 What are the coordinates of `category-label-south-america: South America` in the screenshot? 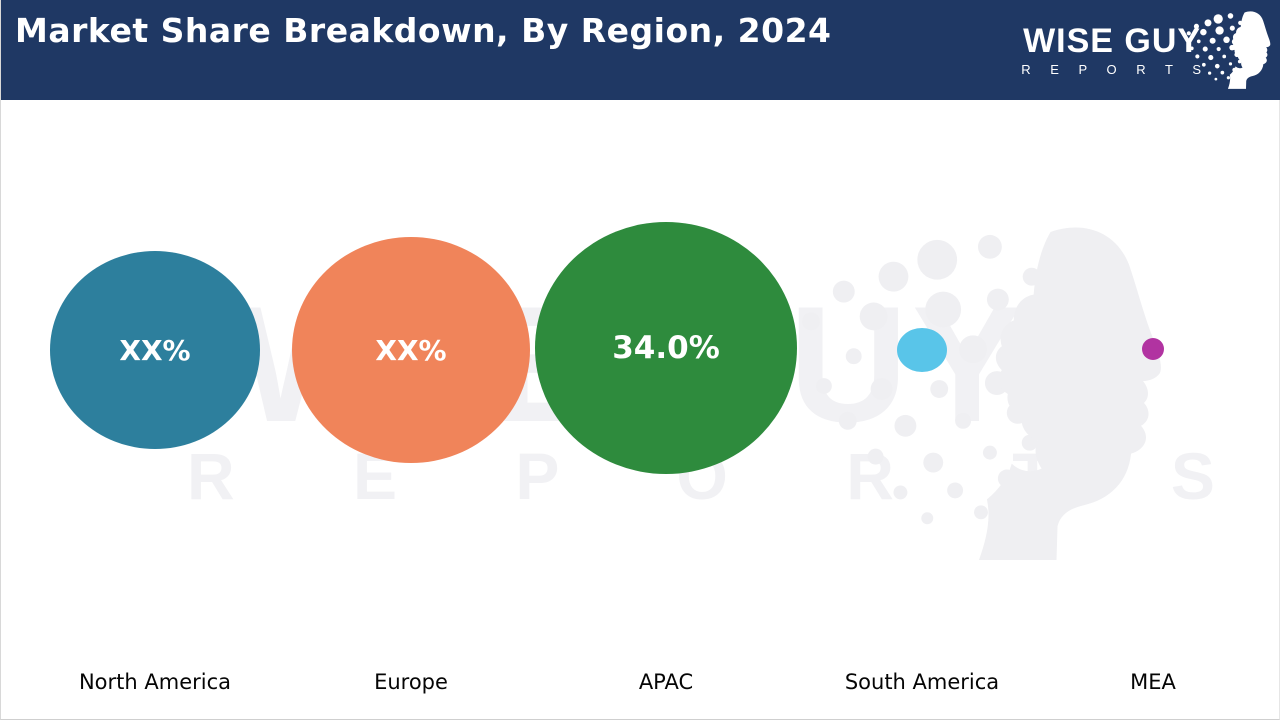 It's located at (922, 682).